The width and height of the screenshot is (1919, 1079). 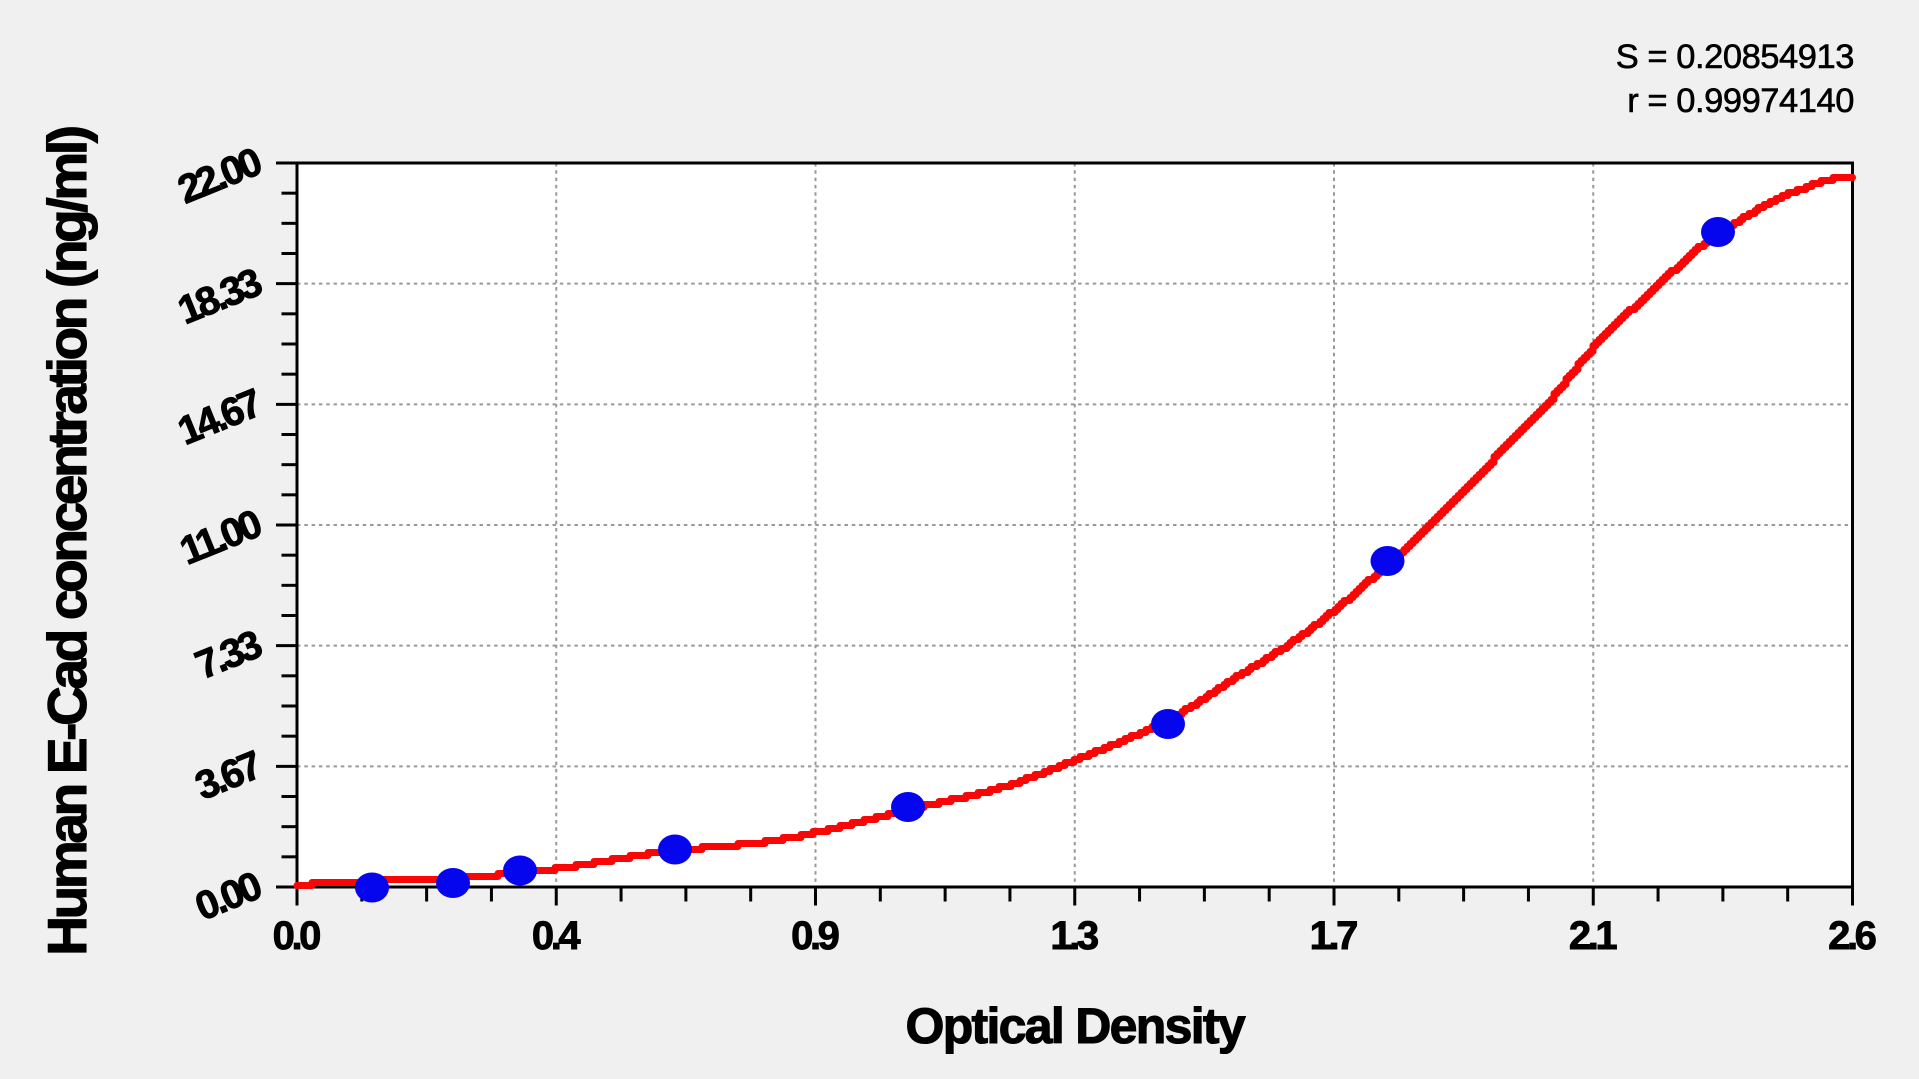 What do you see at coordinates (1593, 936) in the screenshot?
I see `svg-text: 2.1` at bounding box center [1593, 936].